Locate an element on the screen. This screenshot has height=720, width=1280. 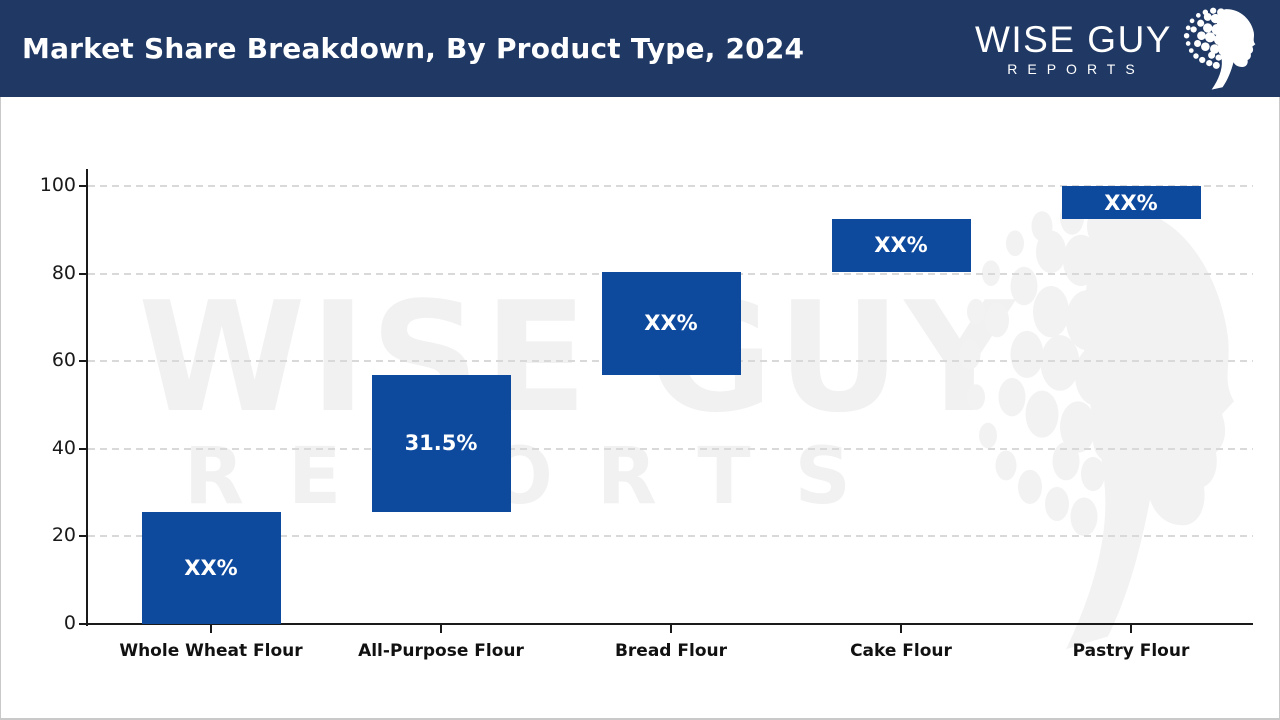
x-axis-label: All-Purpose Flour is located at coordinates (441, 651).